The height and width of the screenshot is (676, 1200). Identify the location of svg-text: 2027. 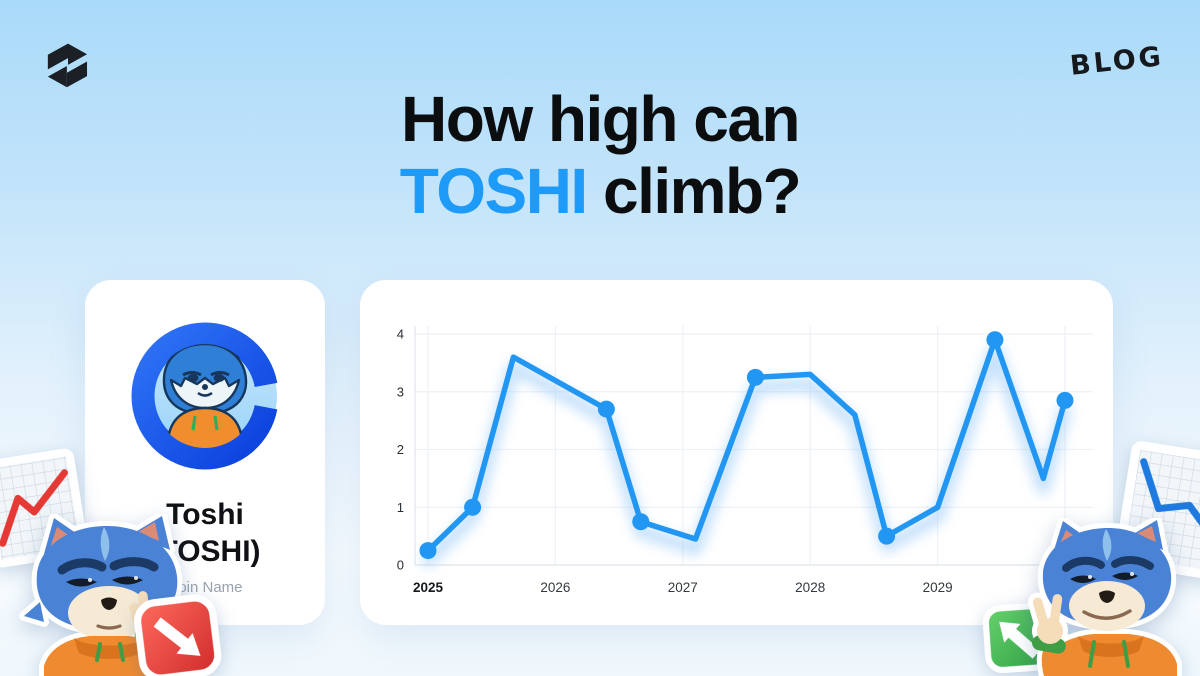
(683, 587).